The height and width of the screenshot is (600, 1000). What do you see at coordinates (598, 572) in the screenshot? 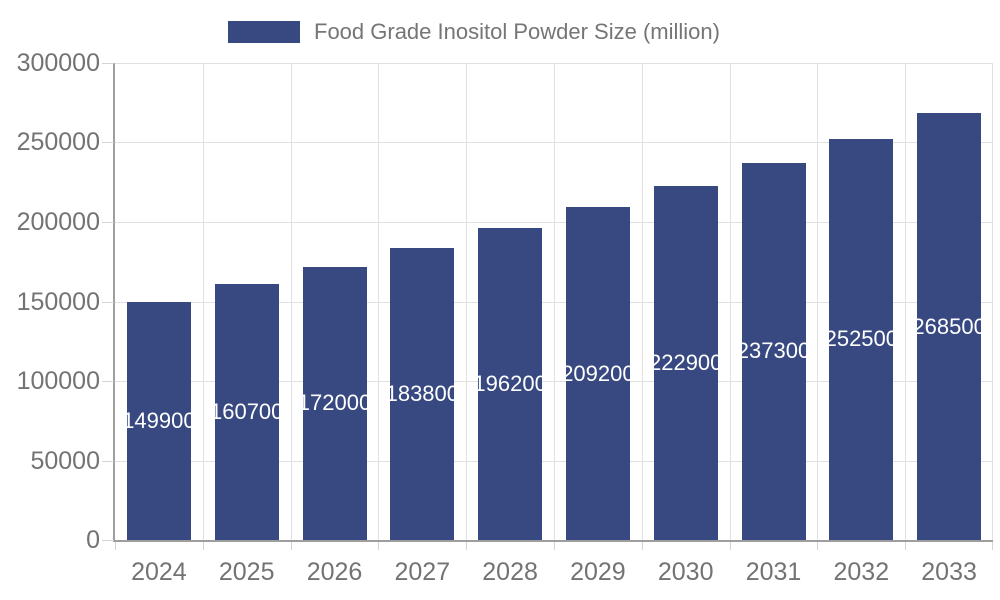
I see `x-tick-label: 2029` at bounding box center [598, 572].